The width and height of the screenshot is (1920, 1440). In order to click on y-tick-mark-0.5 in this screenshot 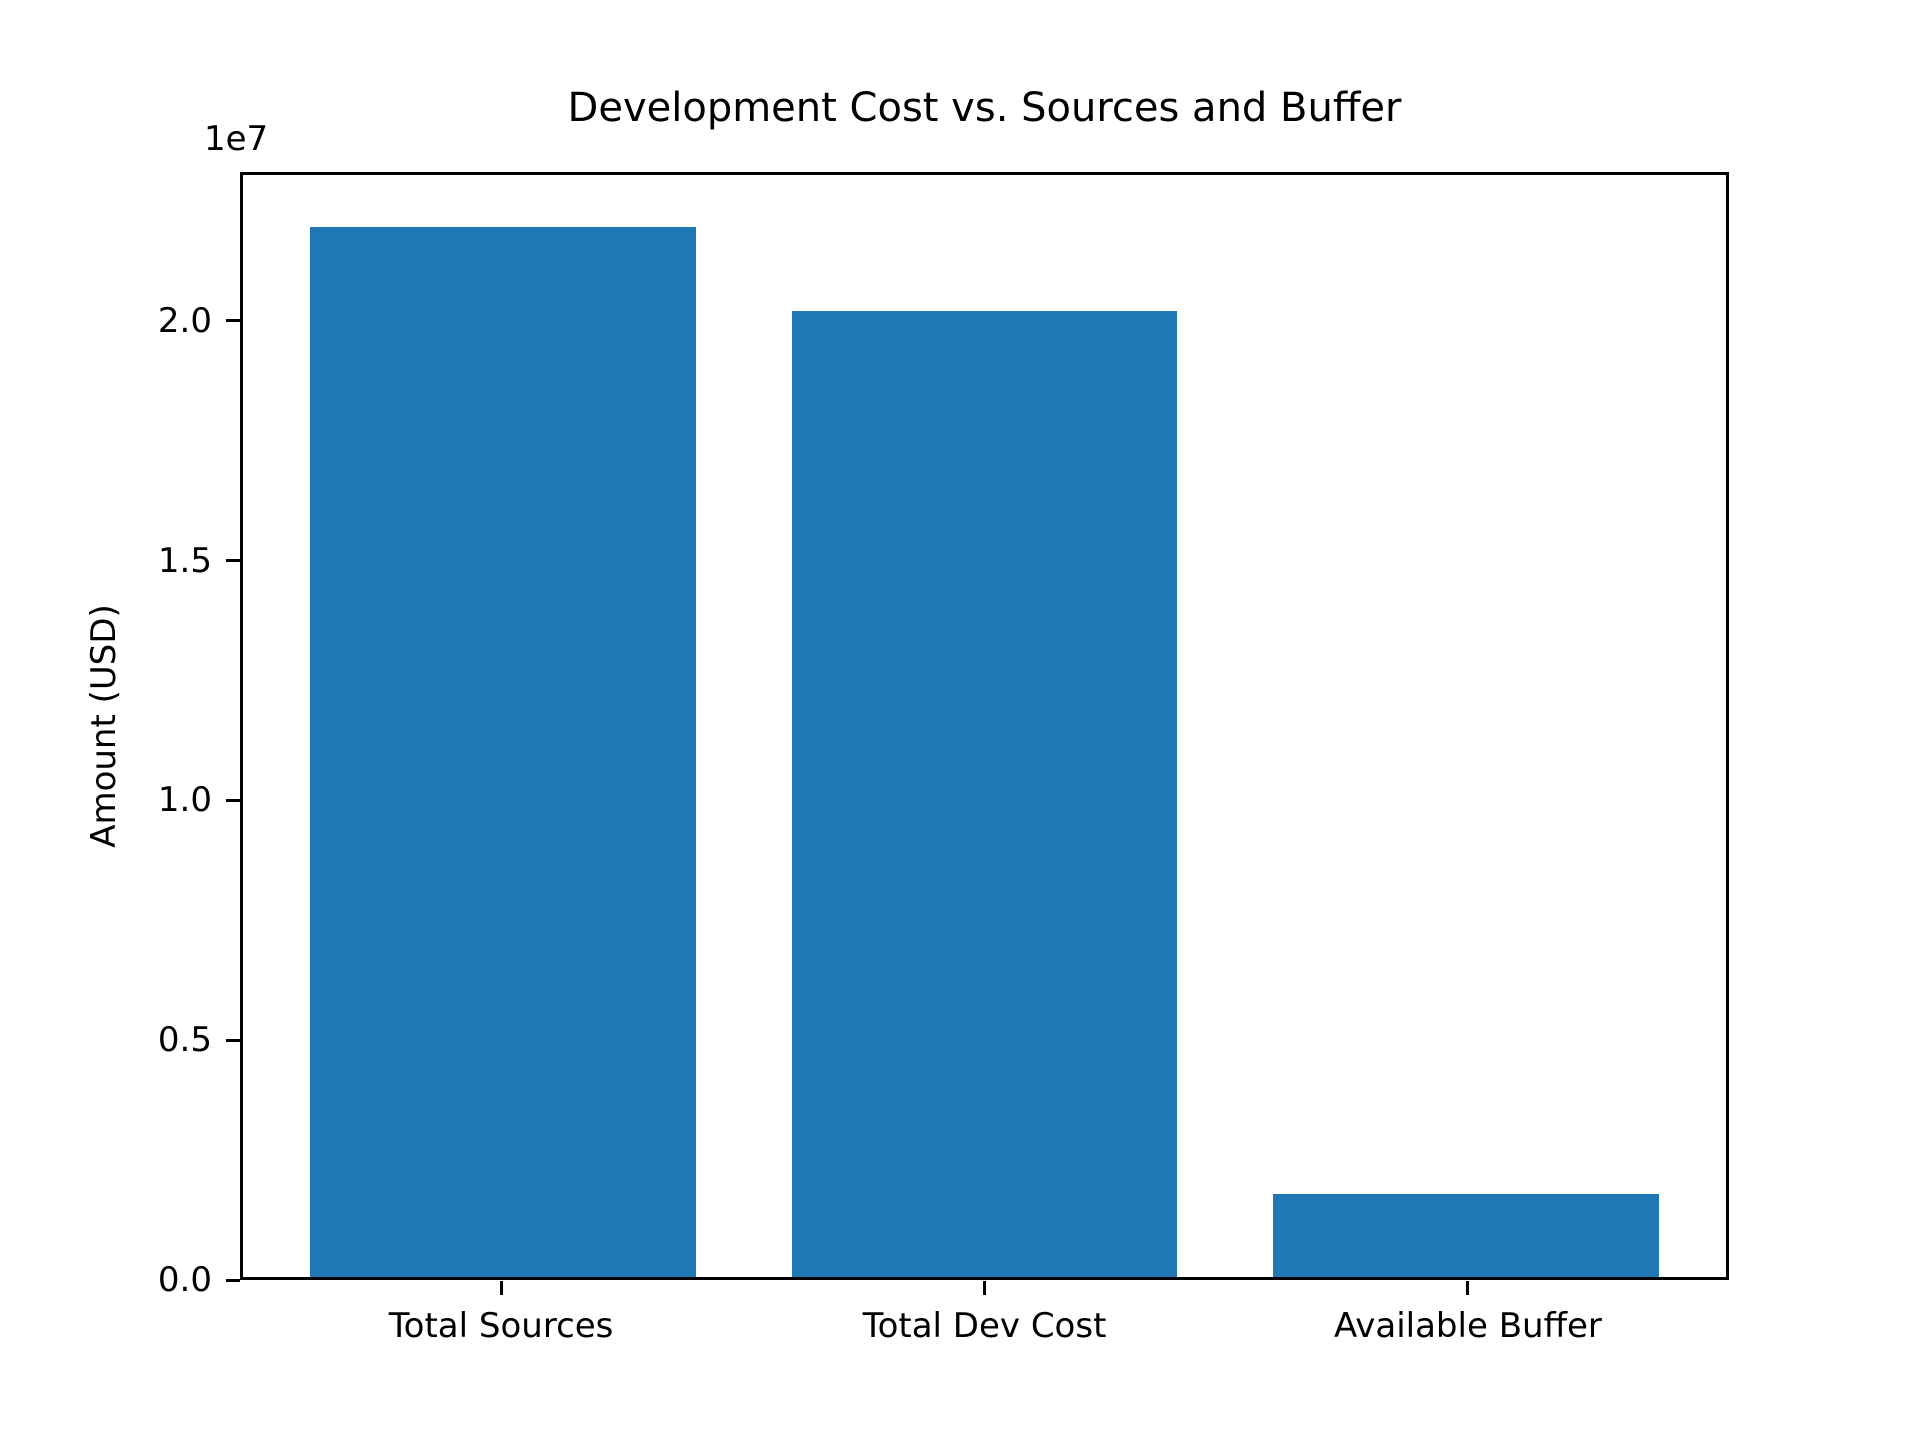, I will do `click(233, 1040)`.